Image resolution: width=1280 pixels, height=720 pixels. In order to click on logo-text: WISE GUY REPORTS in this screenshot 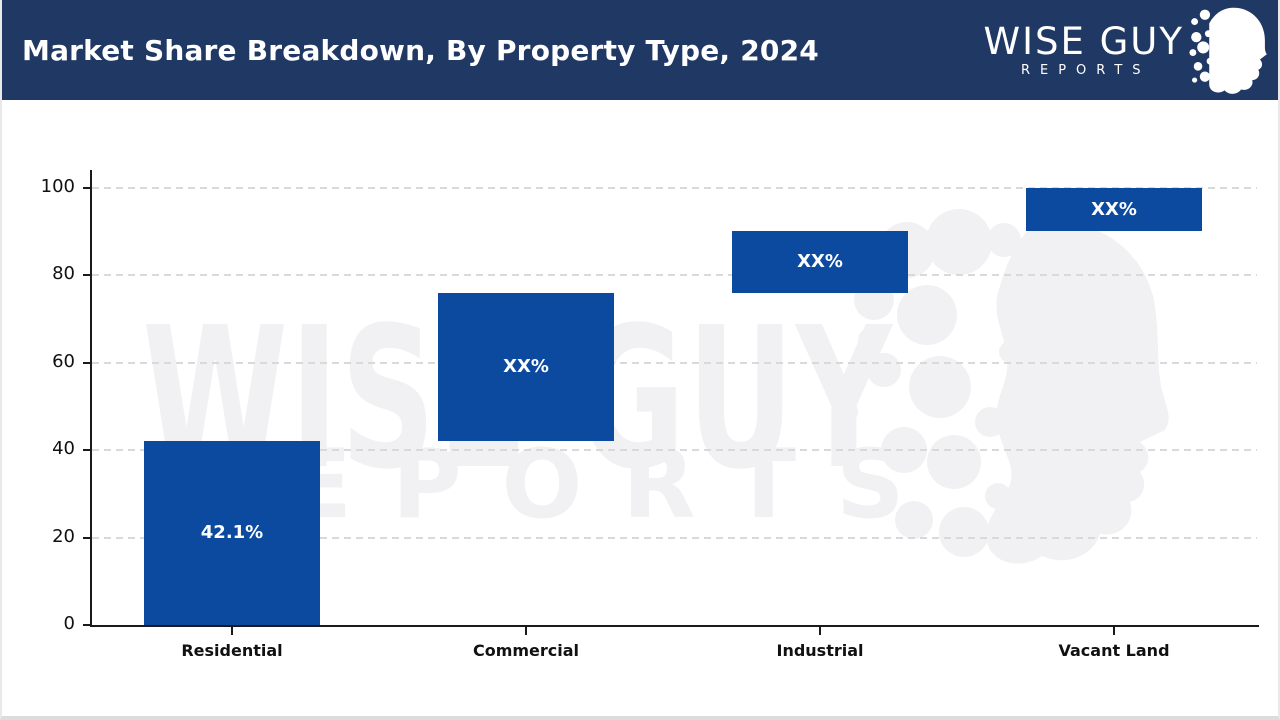, I will do `click(1084, 50)`.